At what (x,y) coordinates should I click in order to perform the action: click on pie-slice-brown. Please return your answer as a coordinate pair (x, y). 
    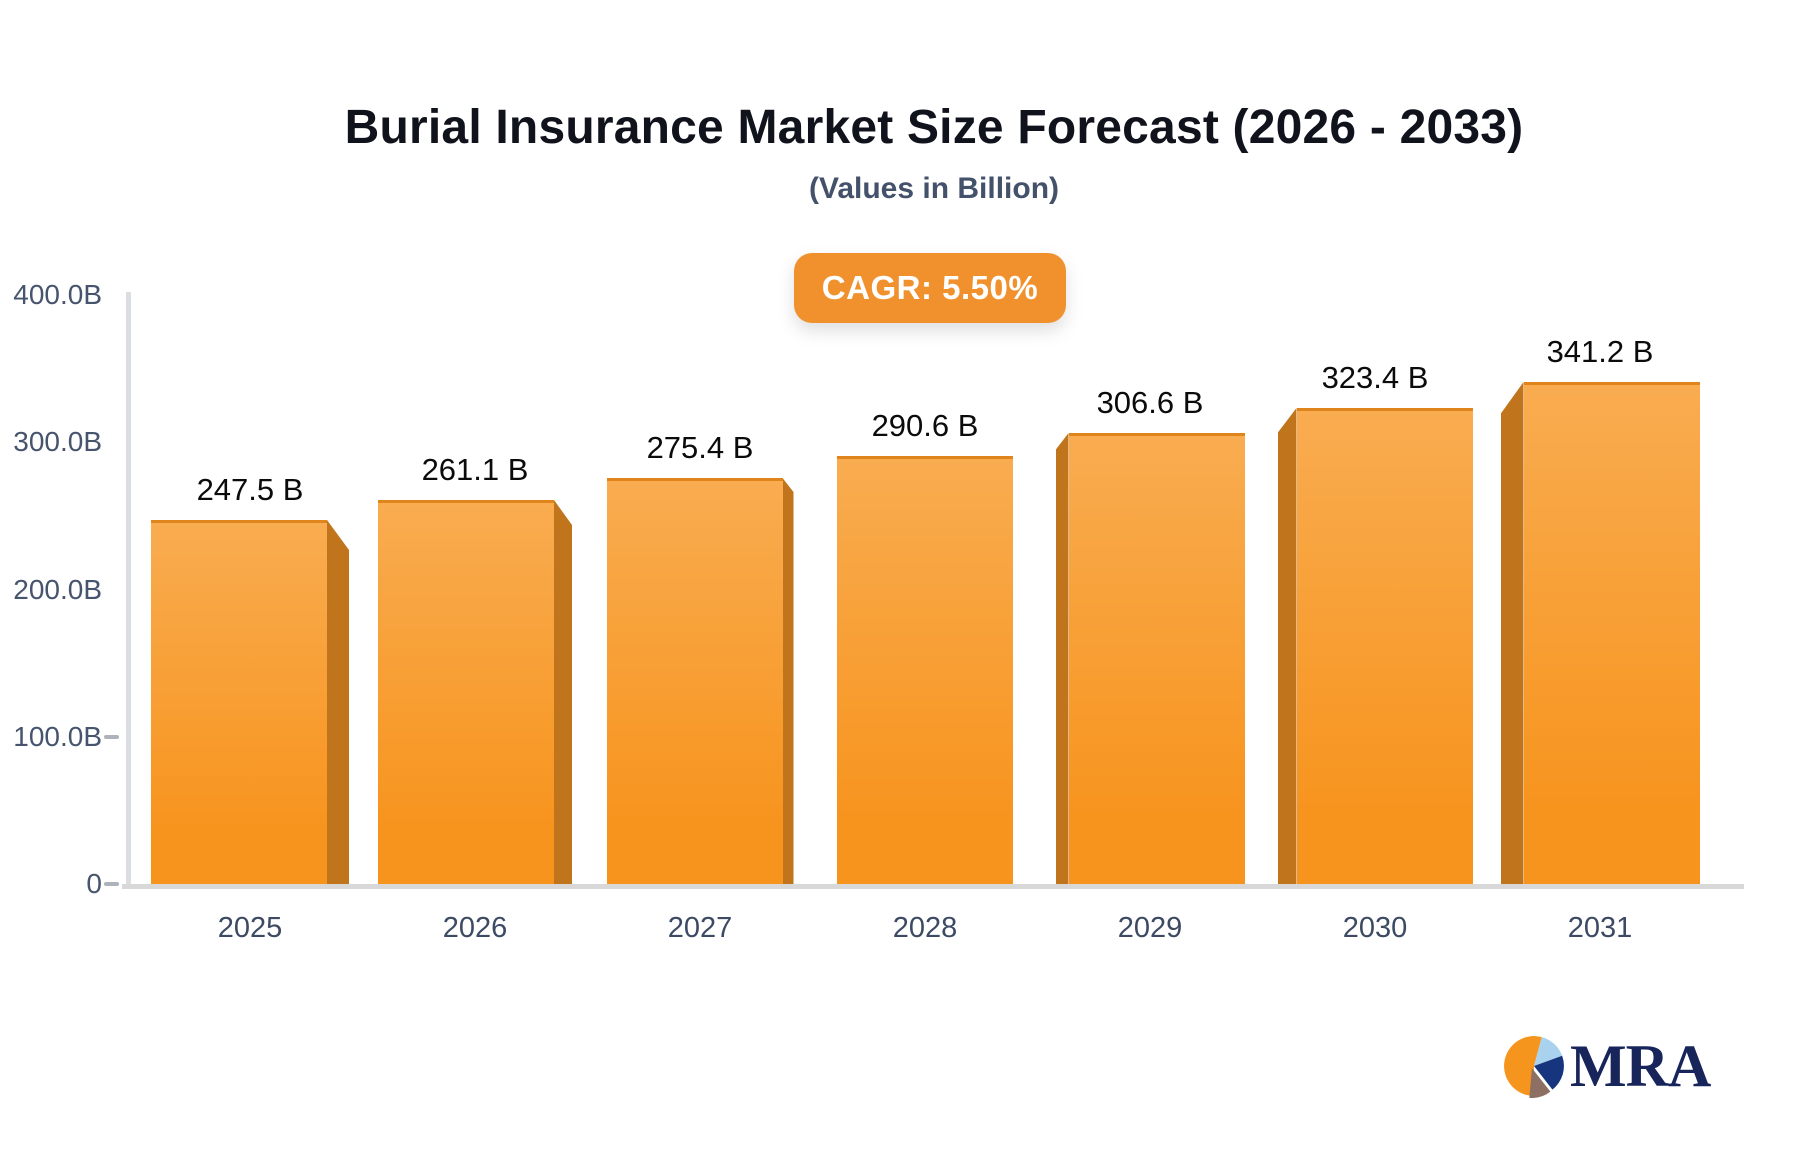
    Looking at the image, I should click on (1540, 1083).